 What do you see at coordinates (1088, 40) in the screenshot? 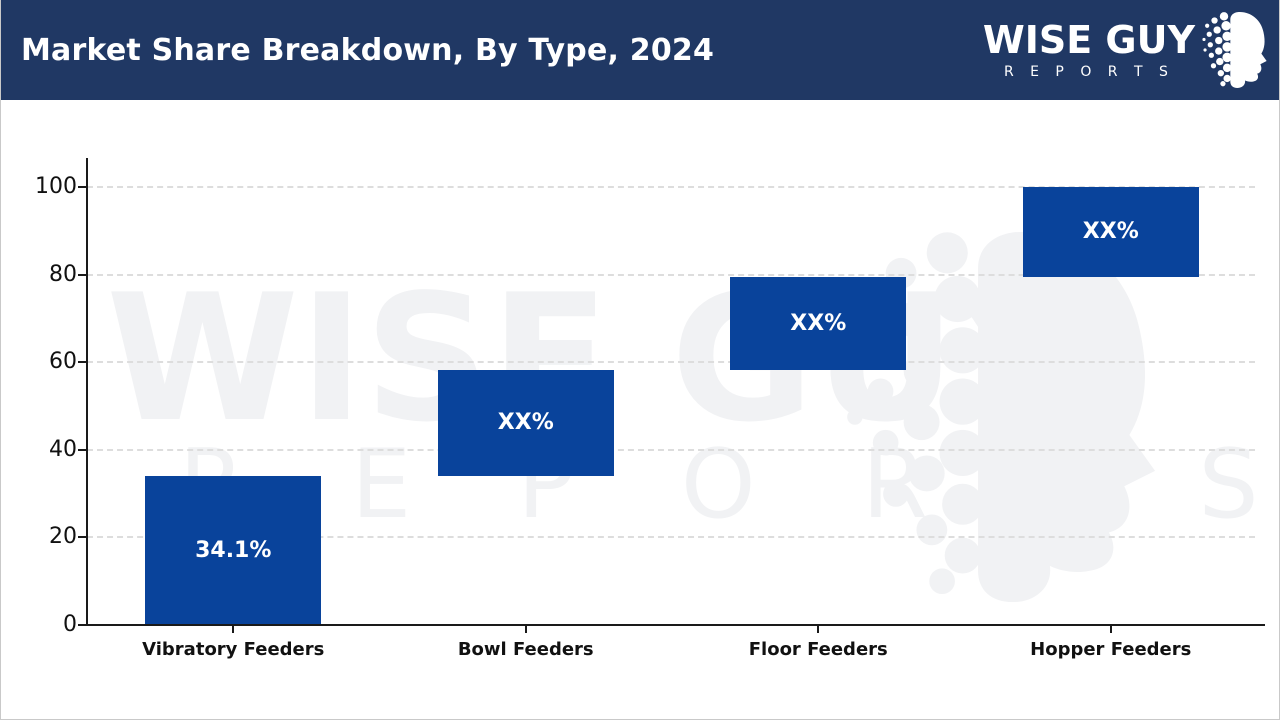
I see `logo-name: WISE GUY` at bounding box center [1088, 40].